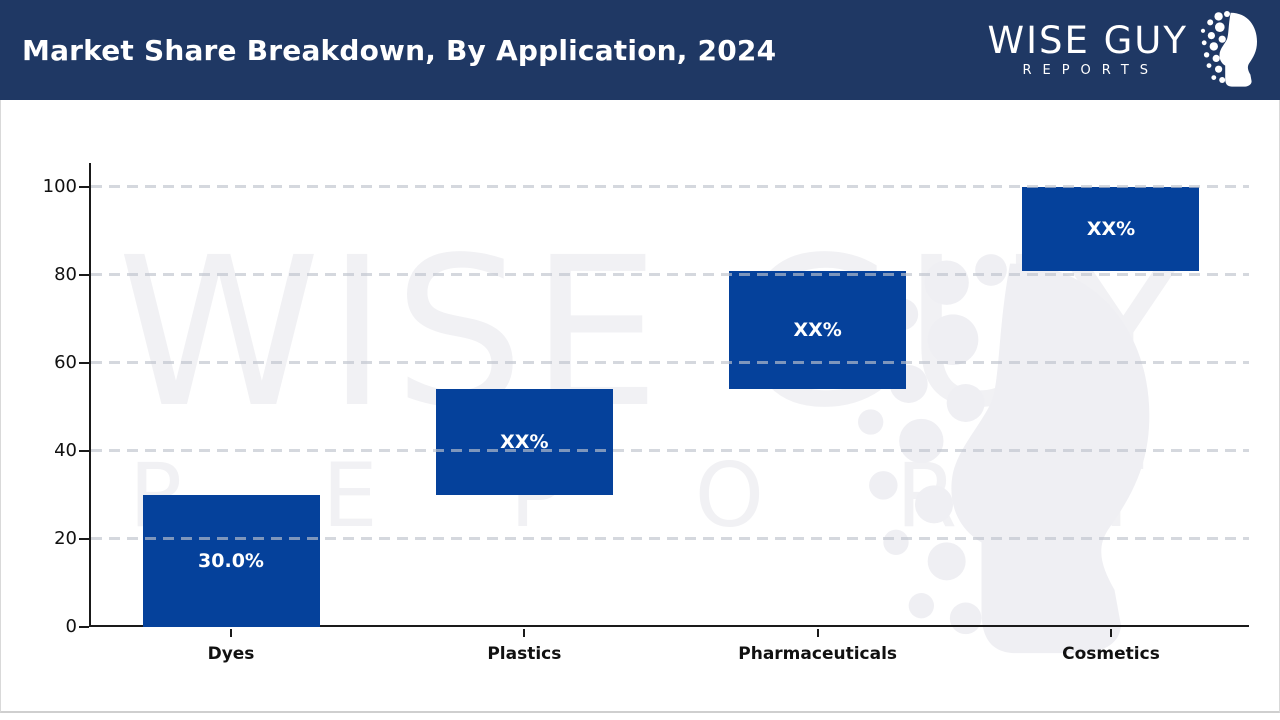 The width and height of the screenshot is (1280, 720). I want to click on y-tick-label-60: 60, so click(65, 362).